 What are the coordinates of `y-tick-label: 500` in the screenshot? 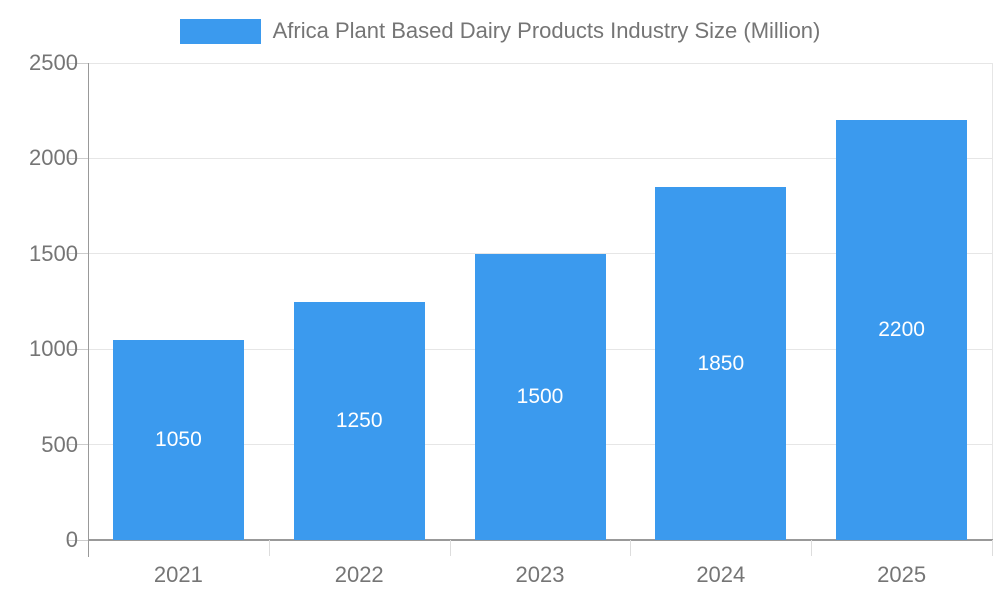 It's located at (59, 444).